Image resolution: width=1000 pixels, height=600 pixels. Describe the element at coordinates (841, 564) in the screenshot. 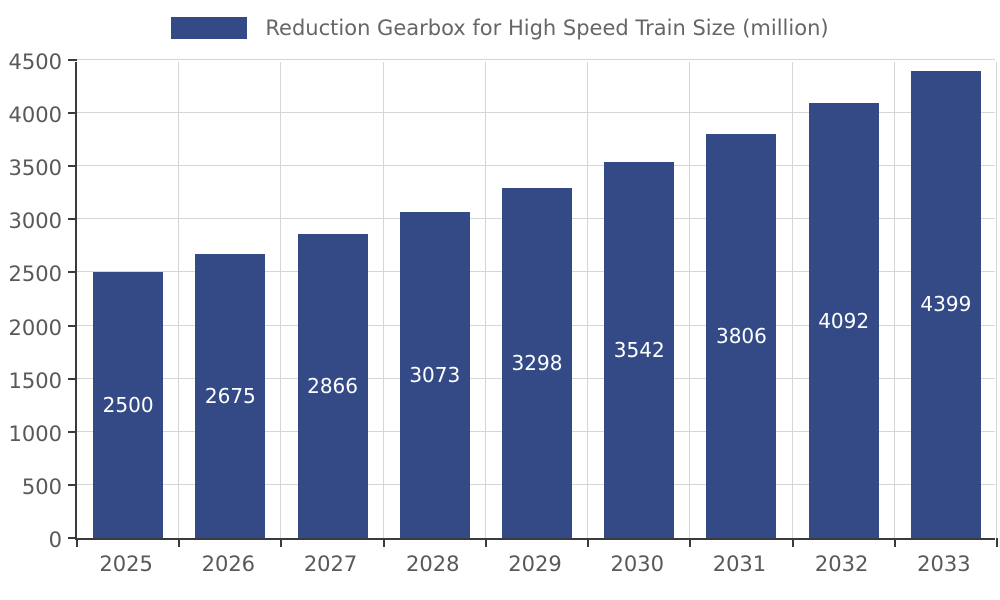

I see `x-tick-label: 2032` at that location.